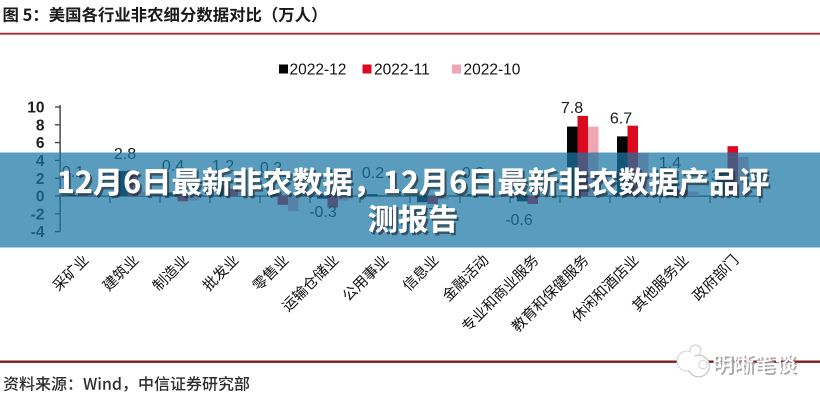  I want to click on svg-text: 7.8, so click(572, 108).